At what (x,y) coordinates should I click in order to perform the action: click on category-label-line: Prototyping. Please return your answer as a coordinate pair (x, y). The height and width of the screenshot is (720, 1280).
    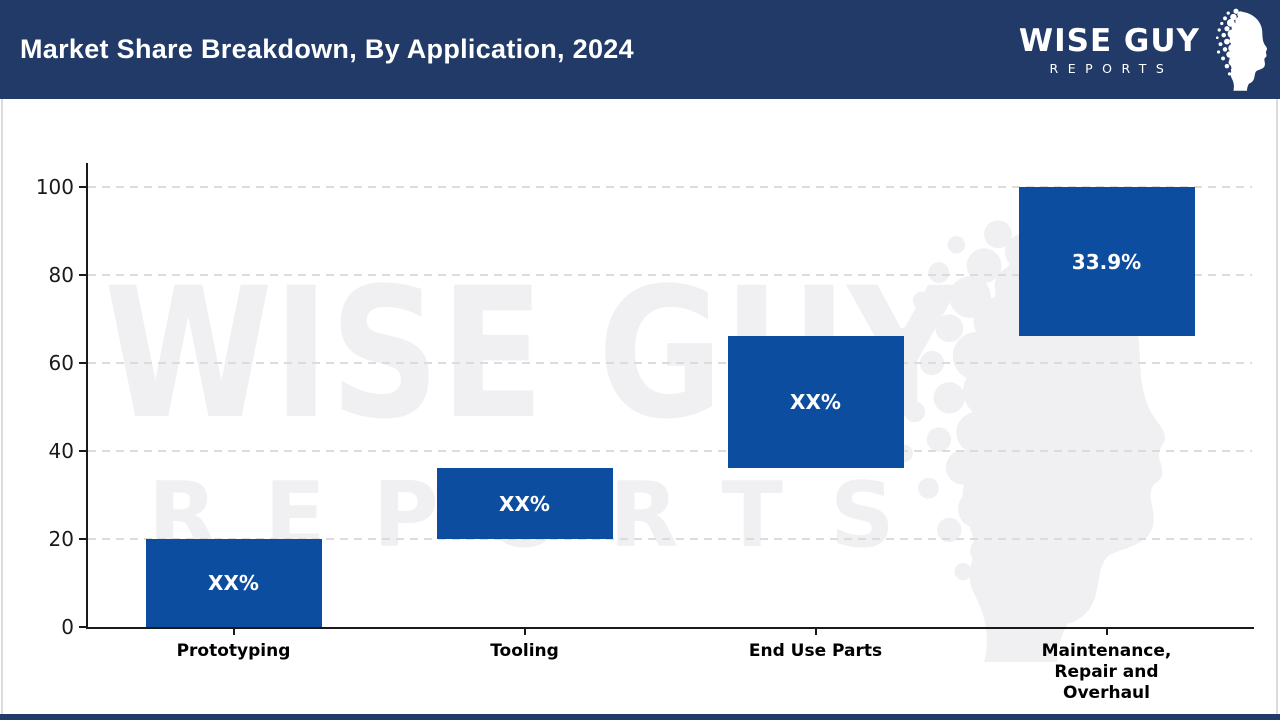
    Looking at the image, I should click on (233, 651).